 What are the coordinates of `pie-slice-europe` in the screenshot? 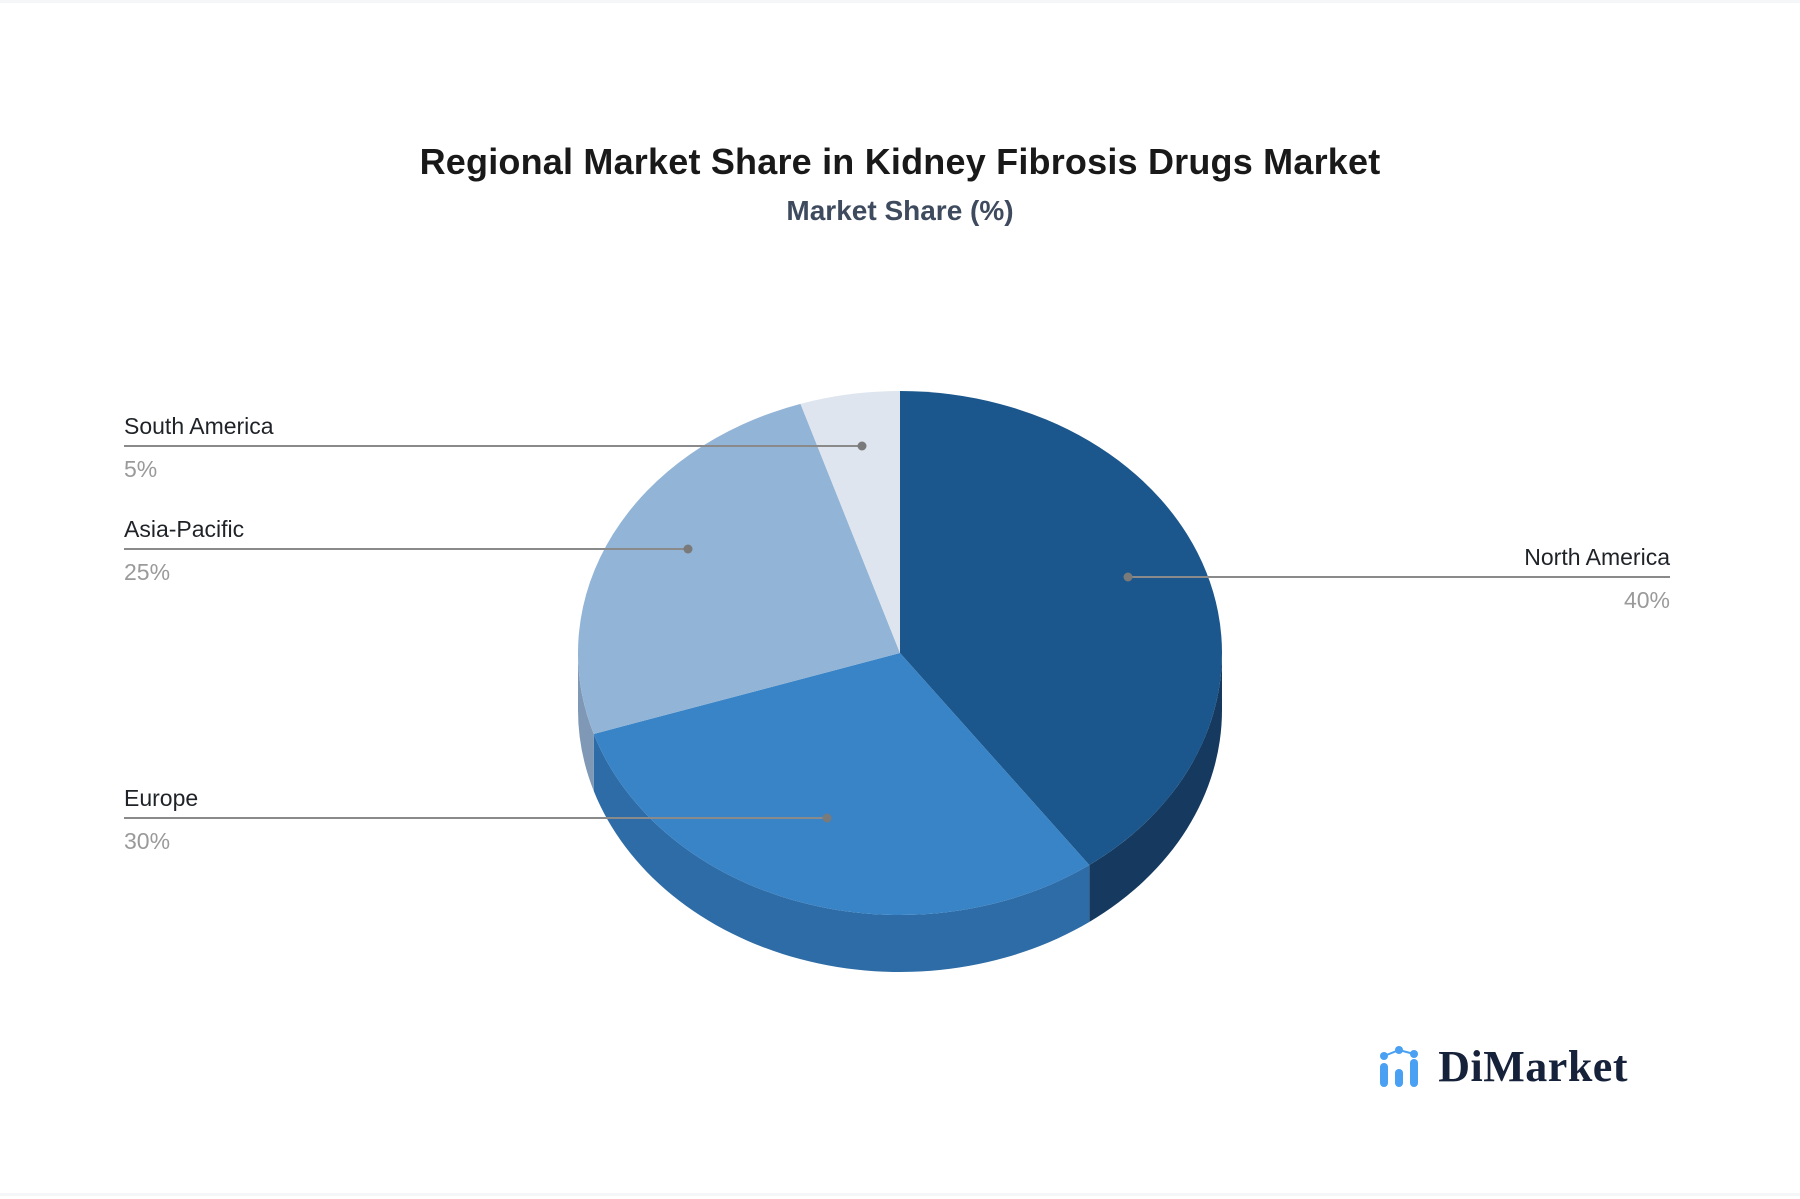 It's located at (841, 784).